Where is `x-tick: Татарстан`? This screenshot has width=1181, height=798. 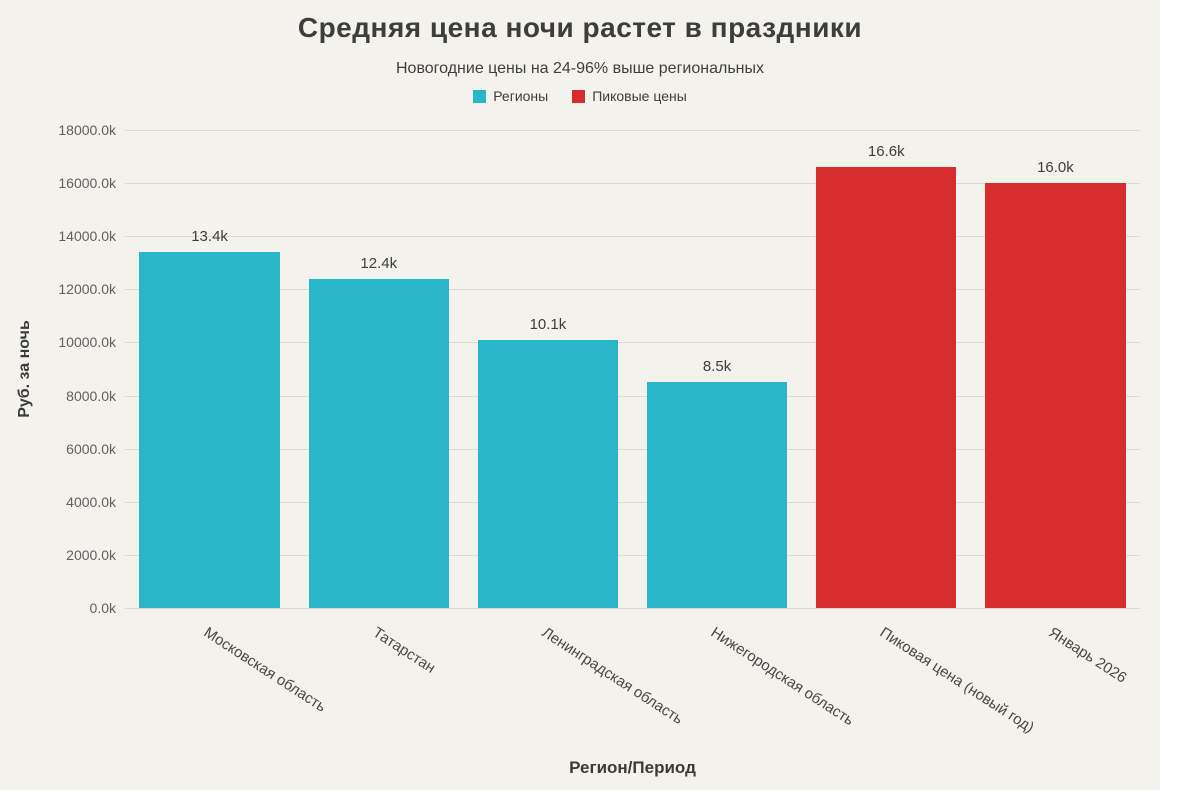
x-tick: Татарстан is located at coordinates (378, 684).